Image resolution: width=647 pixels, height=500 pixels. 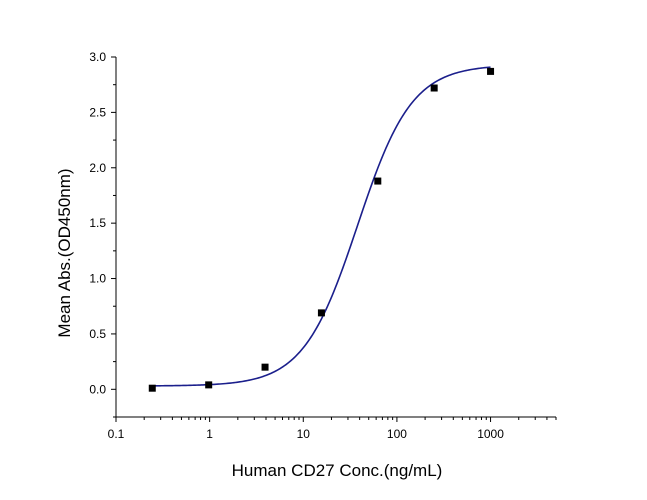 I want to click on y-axis-ticks: 0.0 0.5 1.0 1.5 2.0 2.5 3.0, so click(x=102, y=234).